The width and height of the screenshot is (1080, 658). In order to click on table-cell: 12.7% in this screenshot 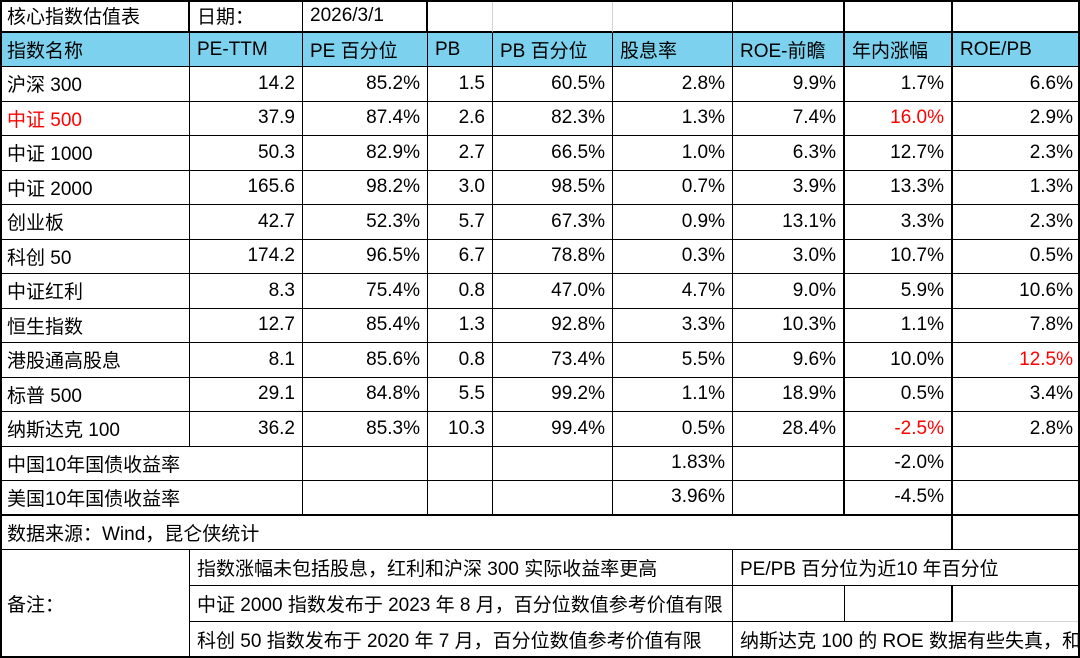, I will do `click(899, 153)`.